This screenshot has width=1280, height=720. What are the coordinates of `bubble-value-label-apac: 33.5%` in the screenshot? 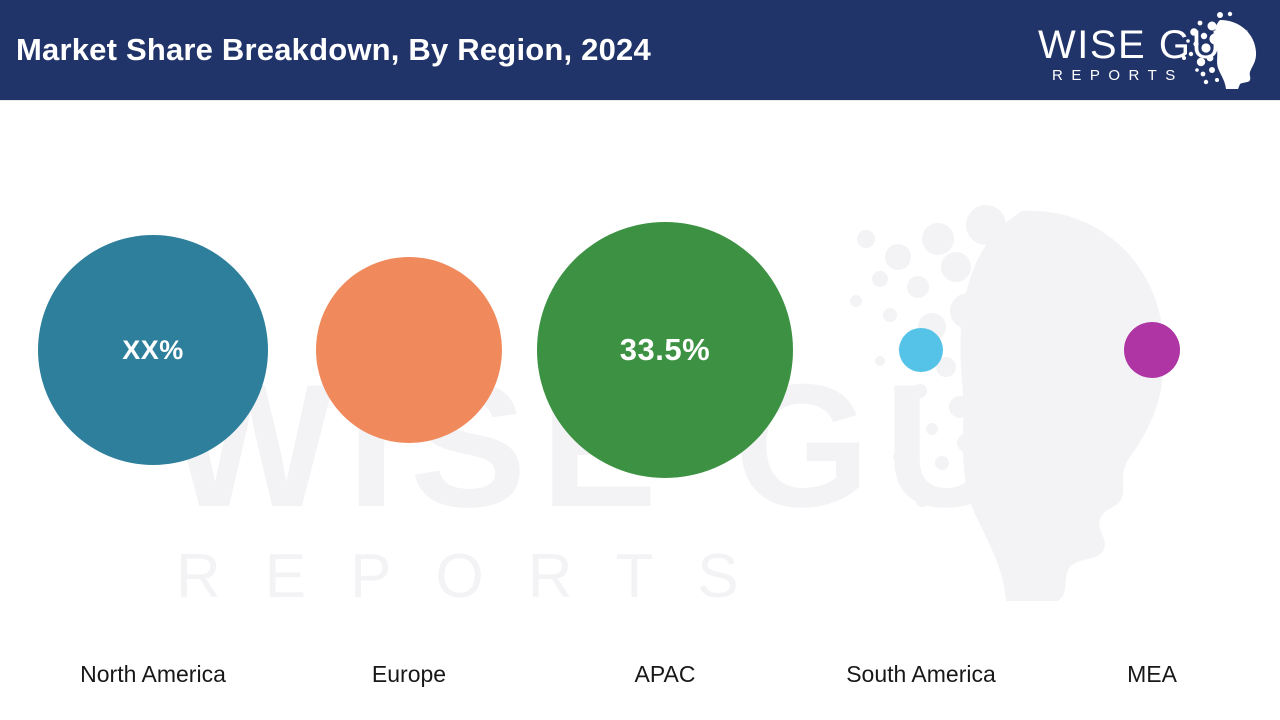 It's located at (665, 349).